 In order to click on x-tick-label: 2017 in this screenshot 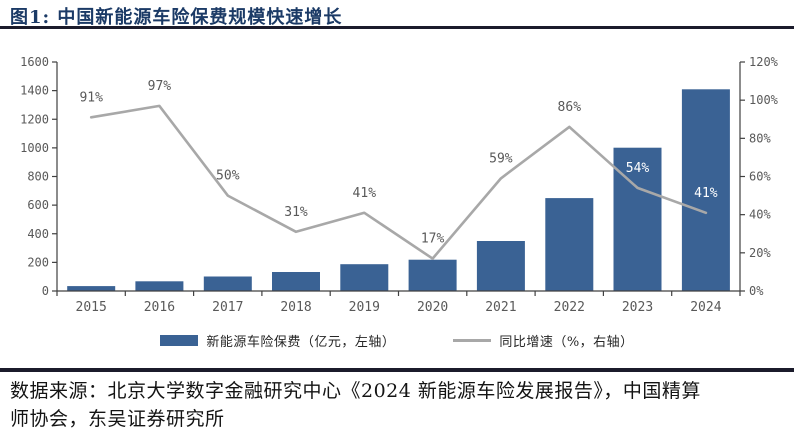, I will do `click(227, 307)`.